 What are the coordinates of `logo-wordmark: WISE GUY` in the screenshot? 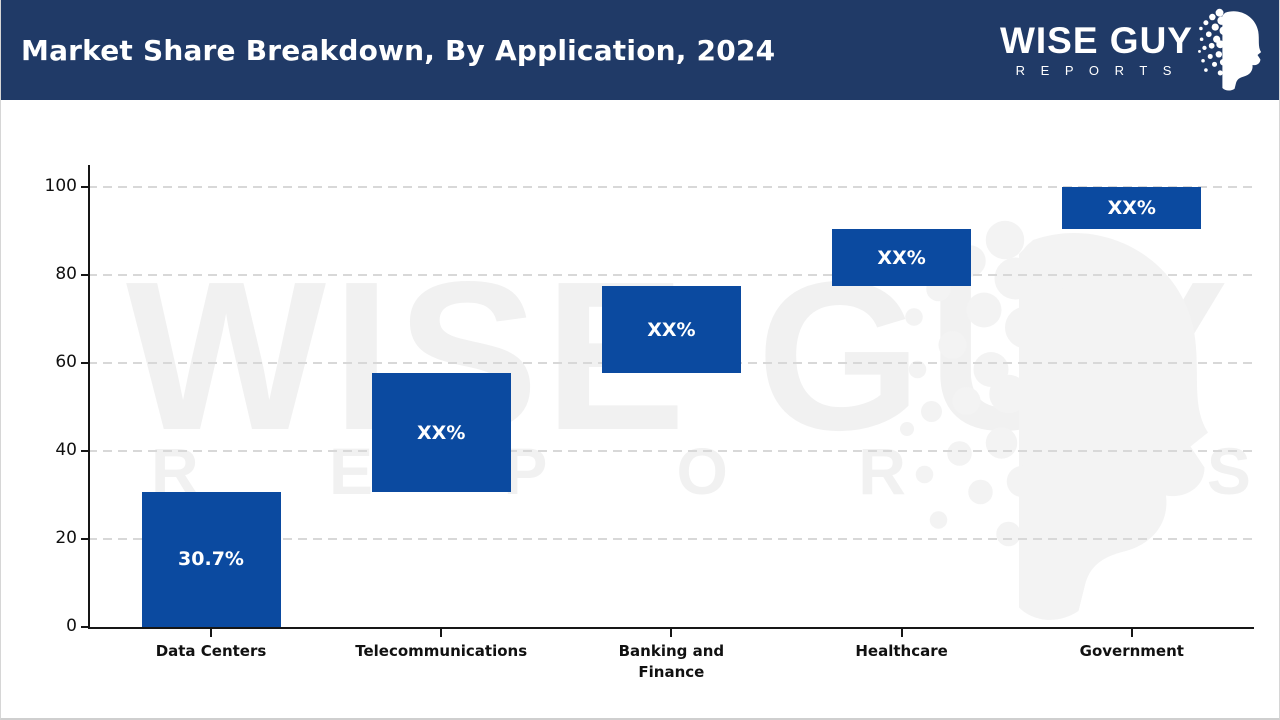 It's located at (1096, 40).